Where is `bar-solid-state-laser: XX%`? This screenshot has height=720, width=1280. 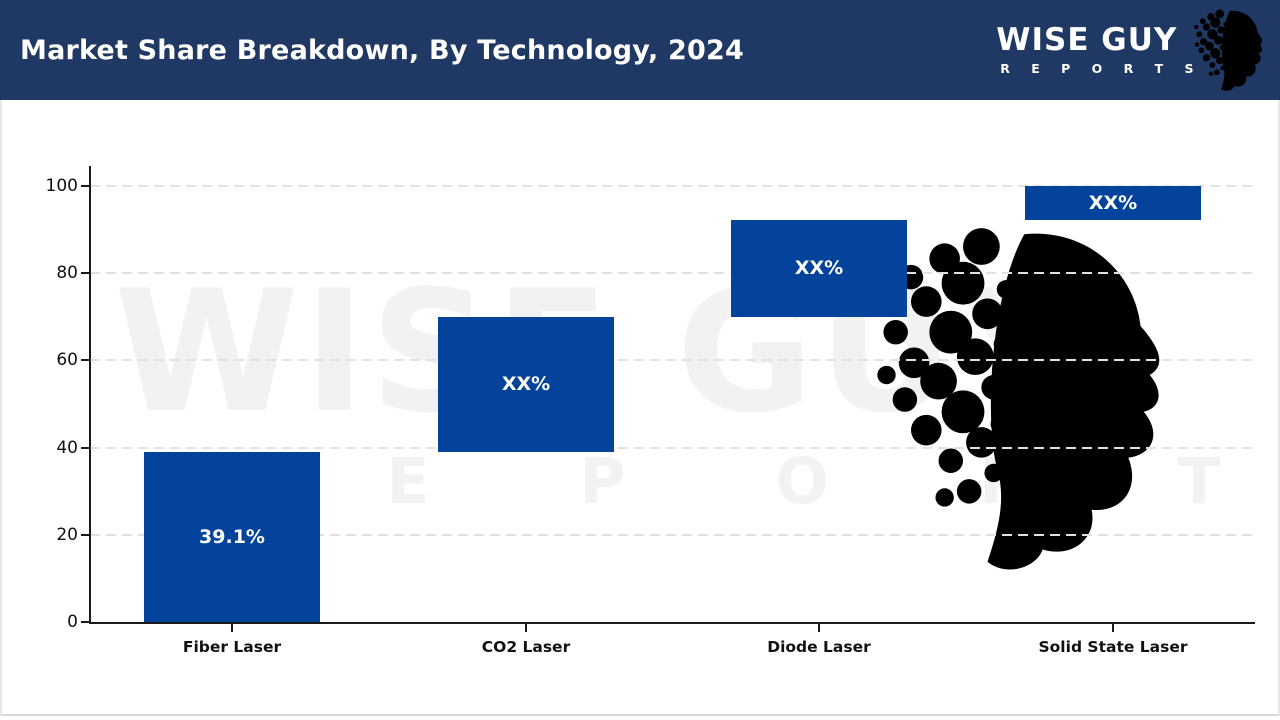 bar-solid-state-laser: XX% is located at coordinates (1113, 203).